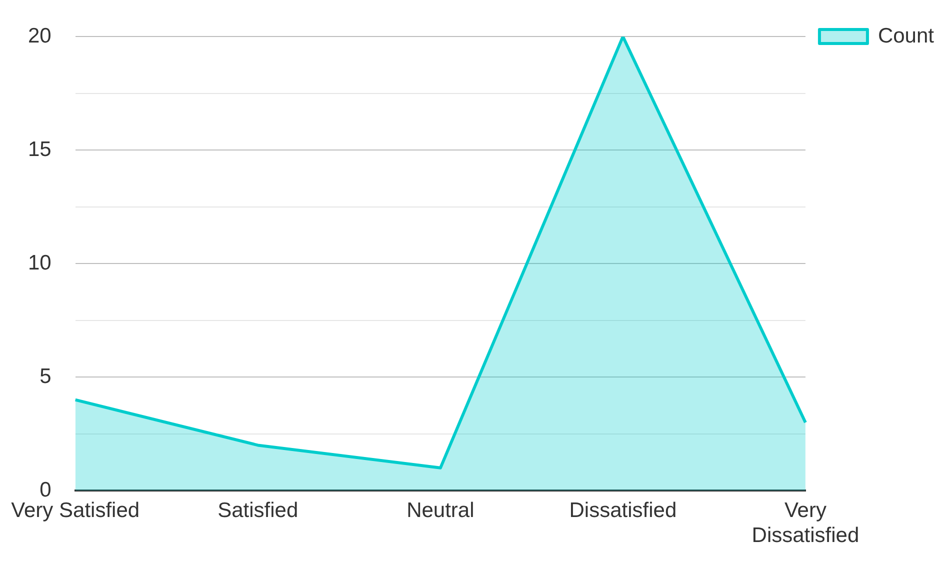 This screenshot has height=561, width=948. I want to click on x-tick-label: Neutral, so click(440, 510).